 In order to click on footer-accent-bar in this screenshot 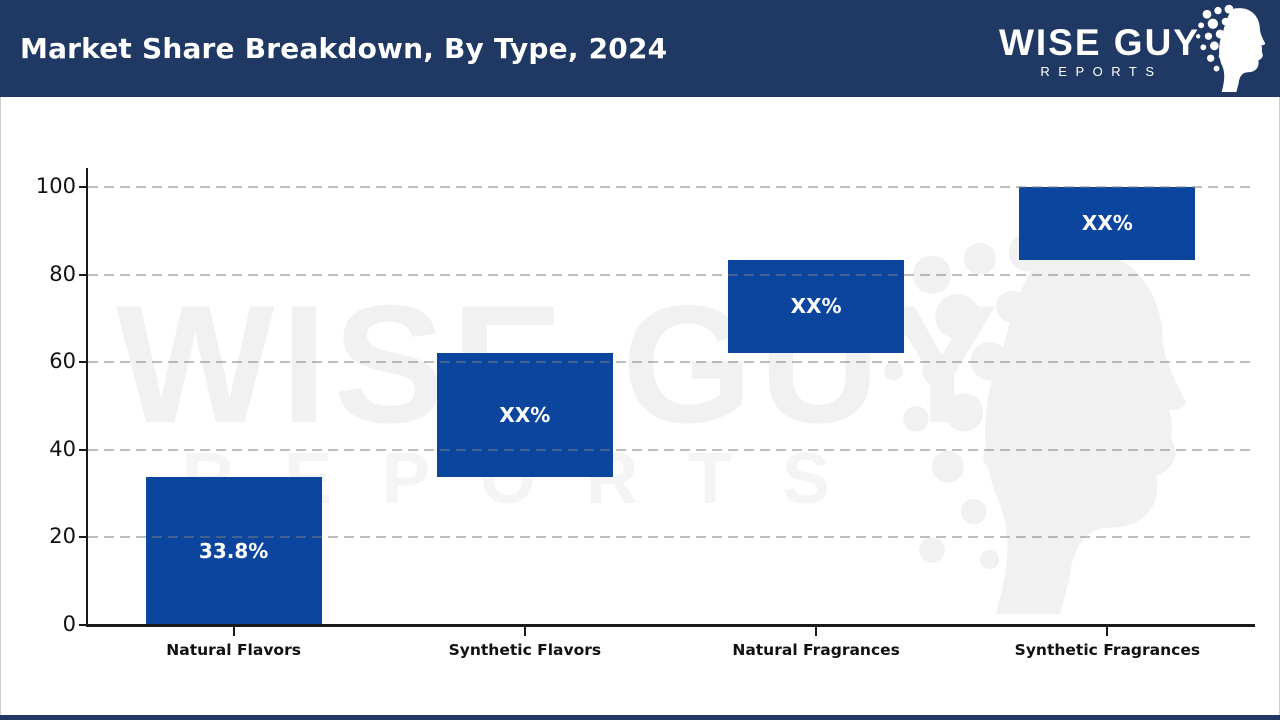, I will do `click(640, 717)`.